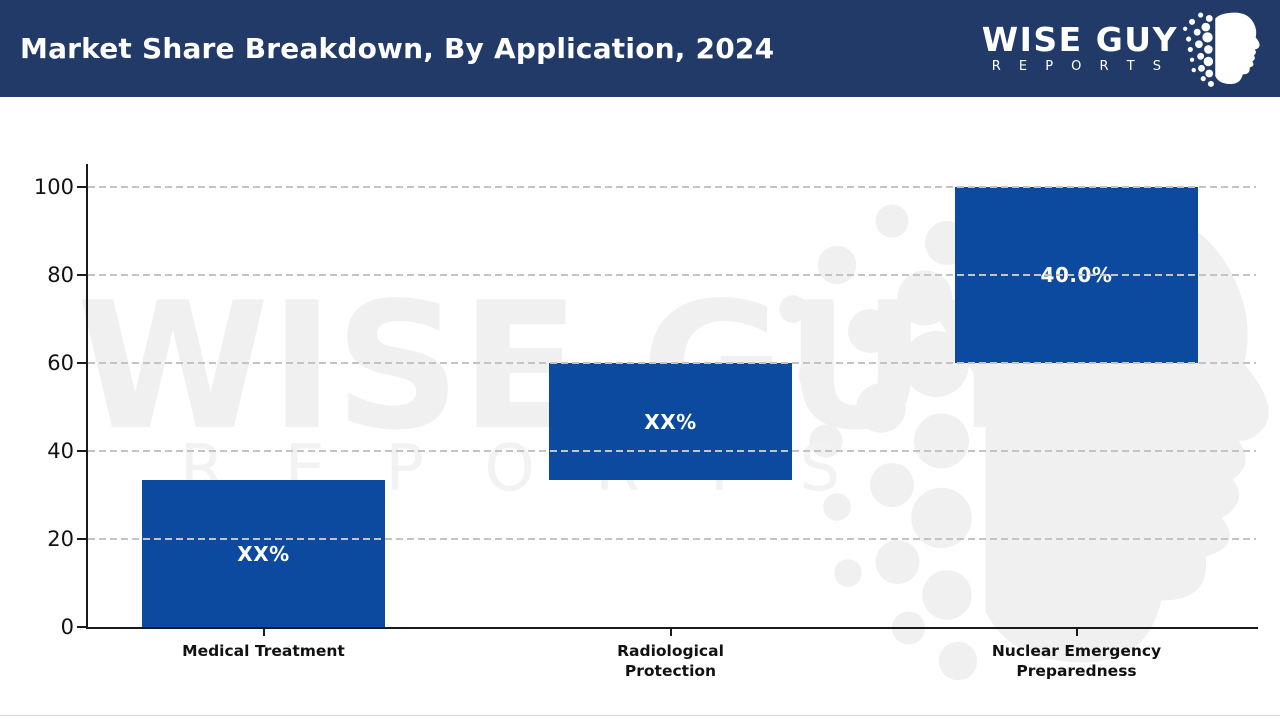 This screenshot has height=720, width=1280. What do you see at coordinates (67, 627) in the screenshot?
I see `y-axis-tick-label: 0` at bounding box center [67, 627].